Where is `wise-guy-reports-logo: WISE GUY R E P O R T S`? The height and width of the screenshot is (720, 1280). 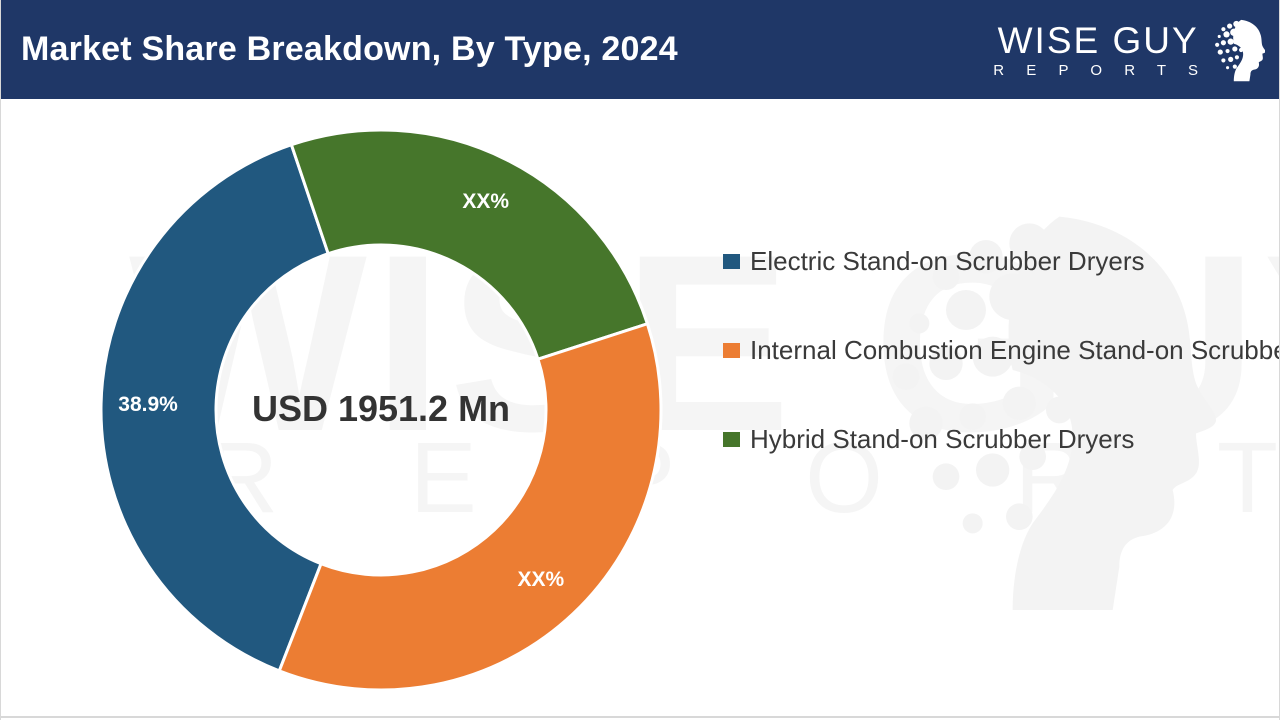 wise-guy-reports-logo: WISE GUY R E P O R T S is located at coordinates (1127, 50).